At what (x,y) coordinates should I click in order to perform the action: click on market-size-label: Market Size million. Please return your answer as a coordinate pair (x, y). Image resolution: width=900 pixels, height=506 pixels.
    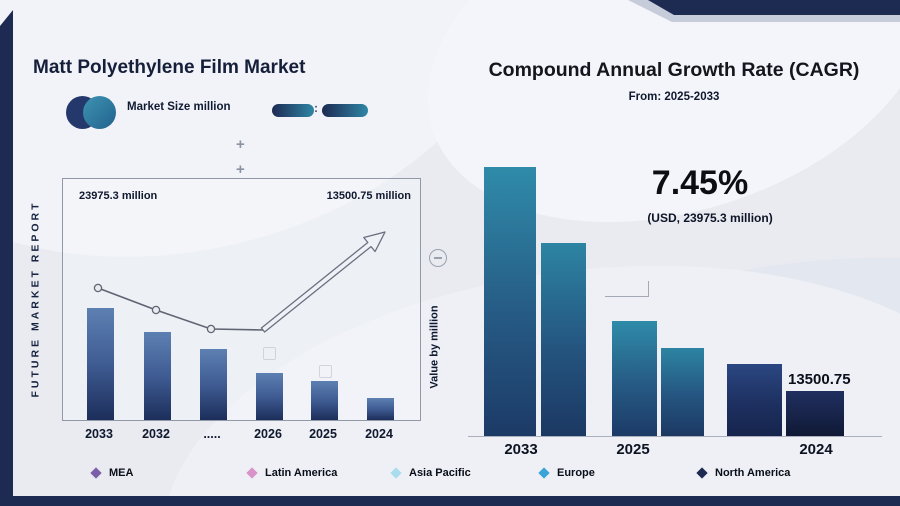
    Looking at the image, I should click on (179, 107).